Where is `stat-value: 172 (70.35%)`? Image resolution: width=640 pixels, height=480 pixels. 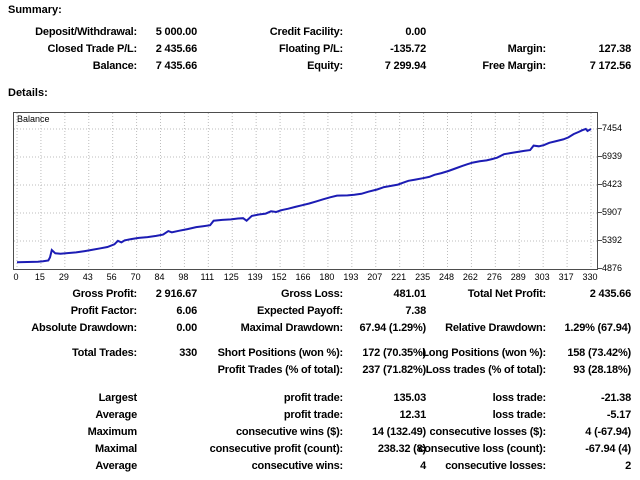
stat-value: 172 (70.35%) is located at coordinates (394, 353).